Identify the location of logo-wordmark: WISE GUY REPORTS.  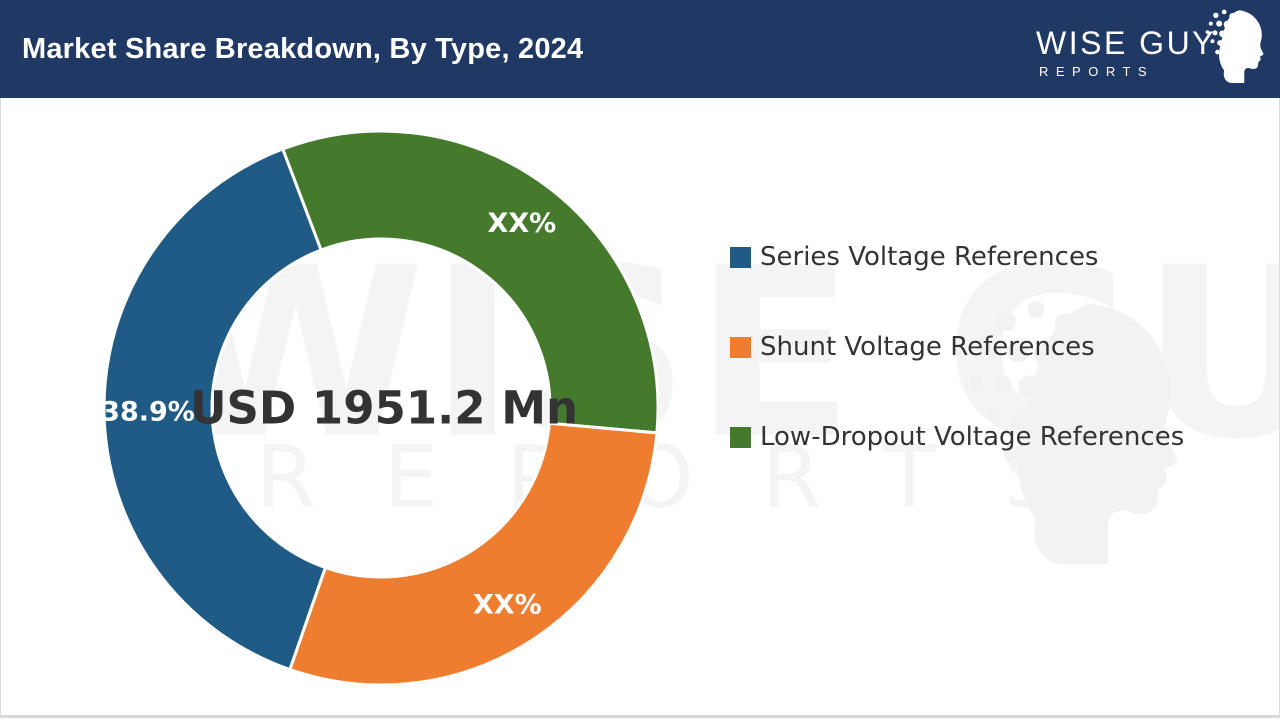
(1126, 52).